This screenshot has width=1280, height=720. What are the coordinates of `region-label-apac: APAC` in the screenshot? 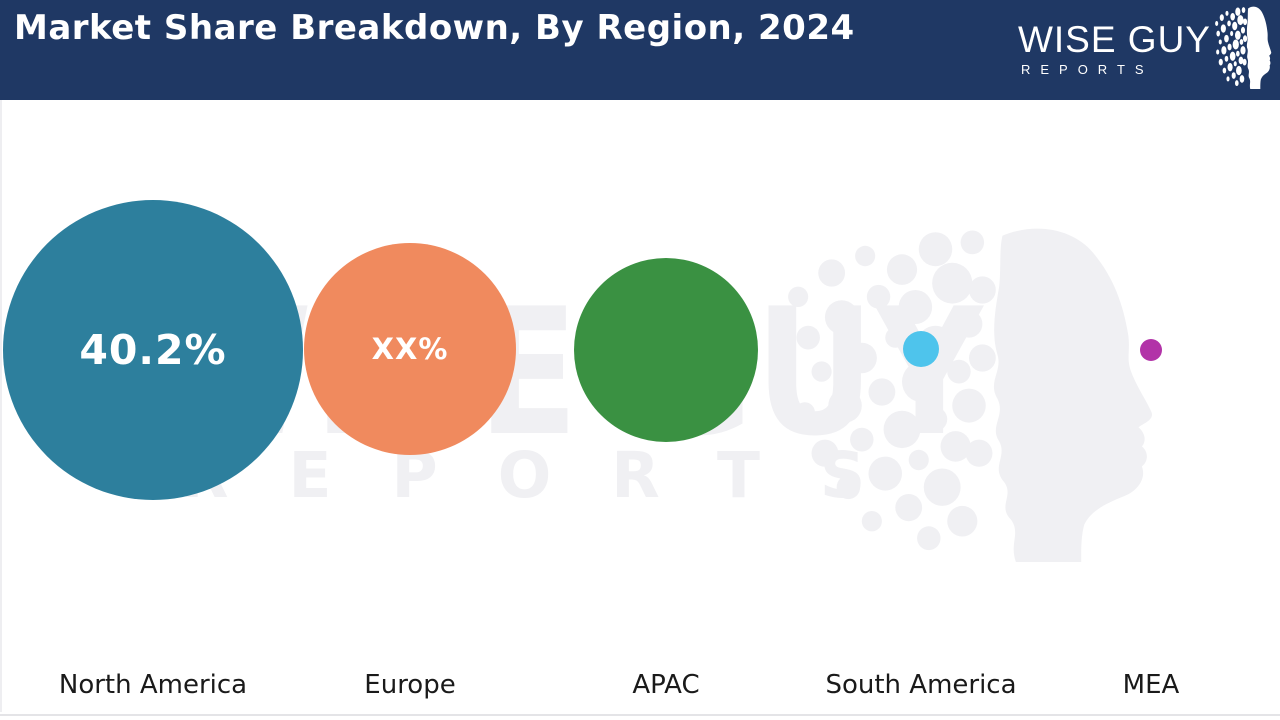 It's located at (666, 685).